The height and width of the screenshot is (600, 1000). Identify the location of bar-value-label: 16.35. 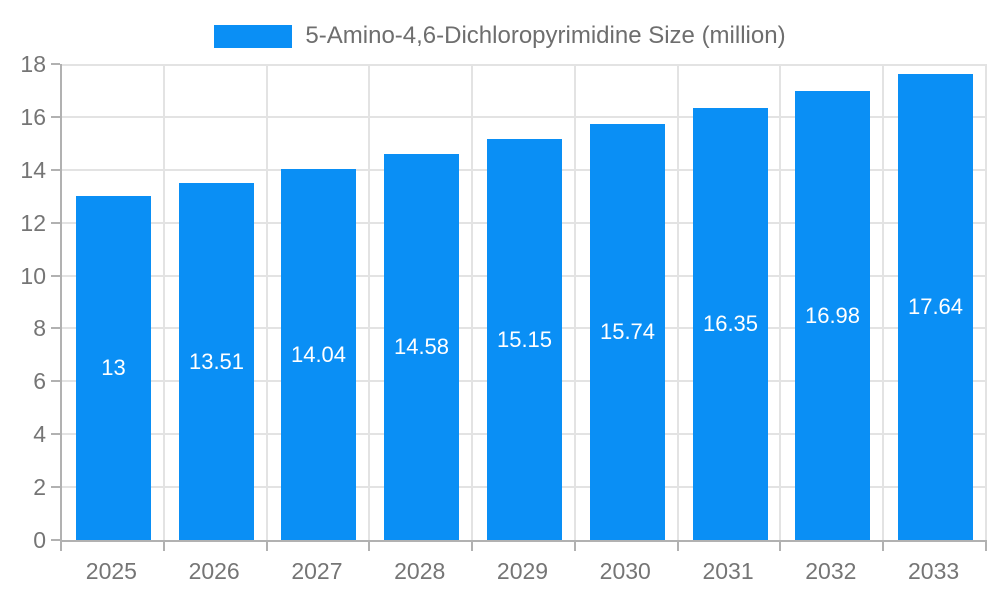
(730, 323).